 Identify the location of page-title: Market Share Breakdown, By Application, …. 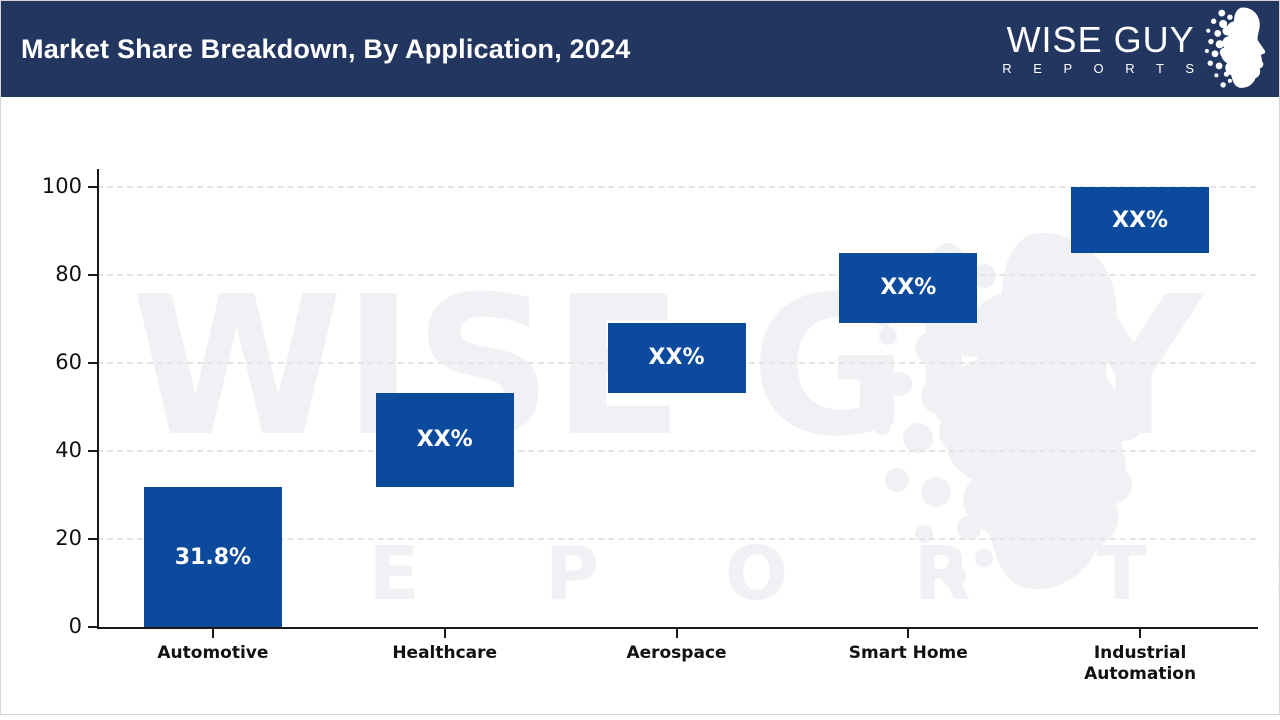
(326, 48).